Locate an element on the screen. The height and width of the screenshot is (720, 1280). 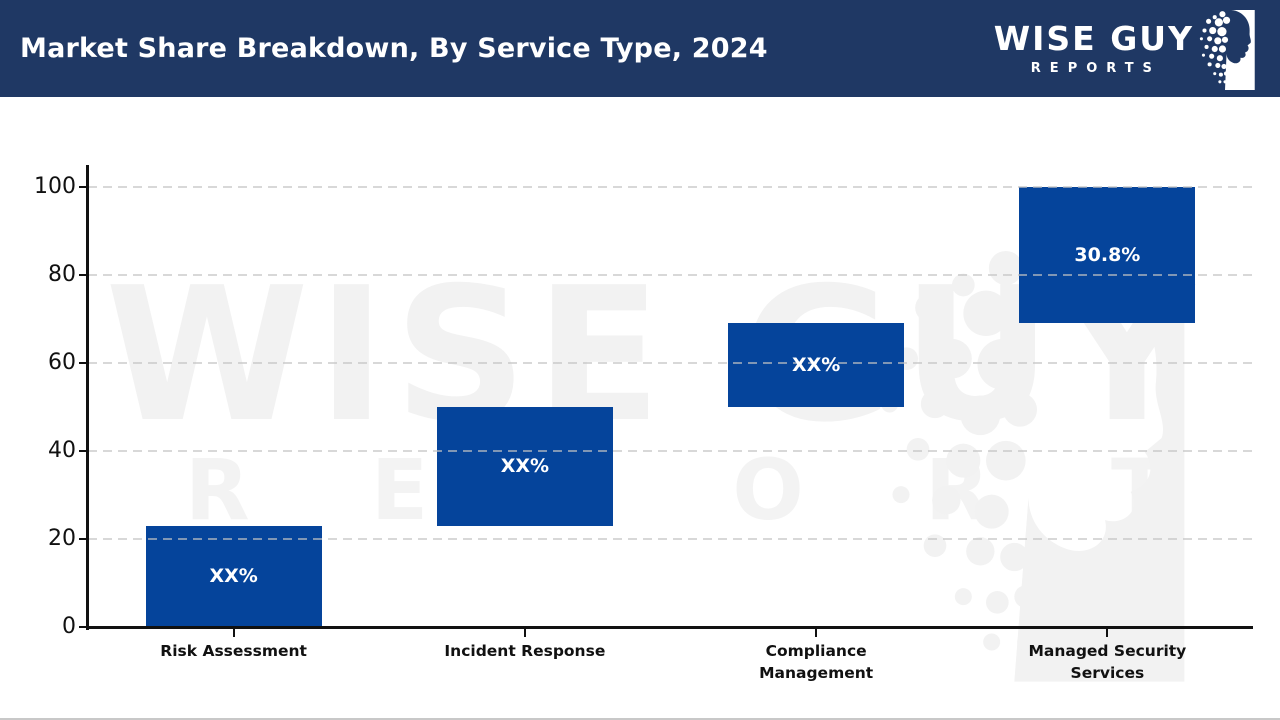
wise-guy-logo: WISE GUY REPORTS is located at coordinates (1128, 49).